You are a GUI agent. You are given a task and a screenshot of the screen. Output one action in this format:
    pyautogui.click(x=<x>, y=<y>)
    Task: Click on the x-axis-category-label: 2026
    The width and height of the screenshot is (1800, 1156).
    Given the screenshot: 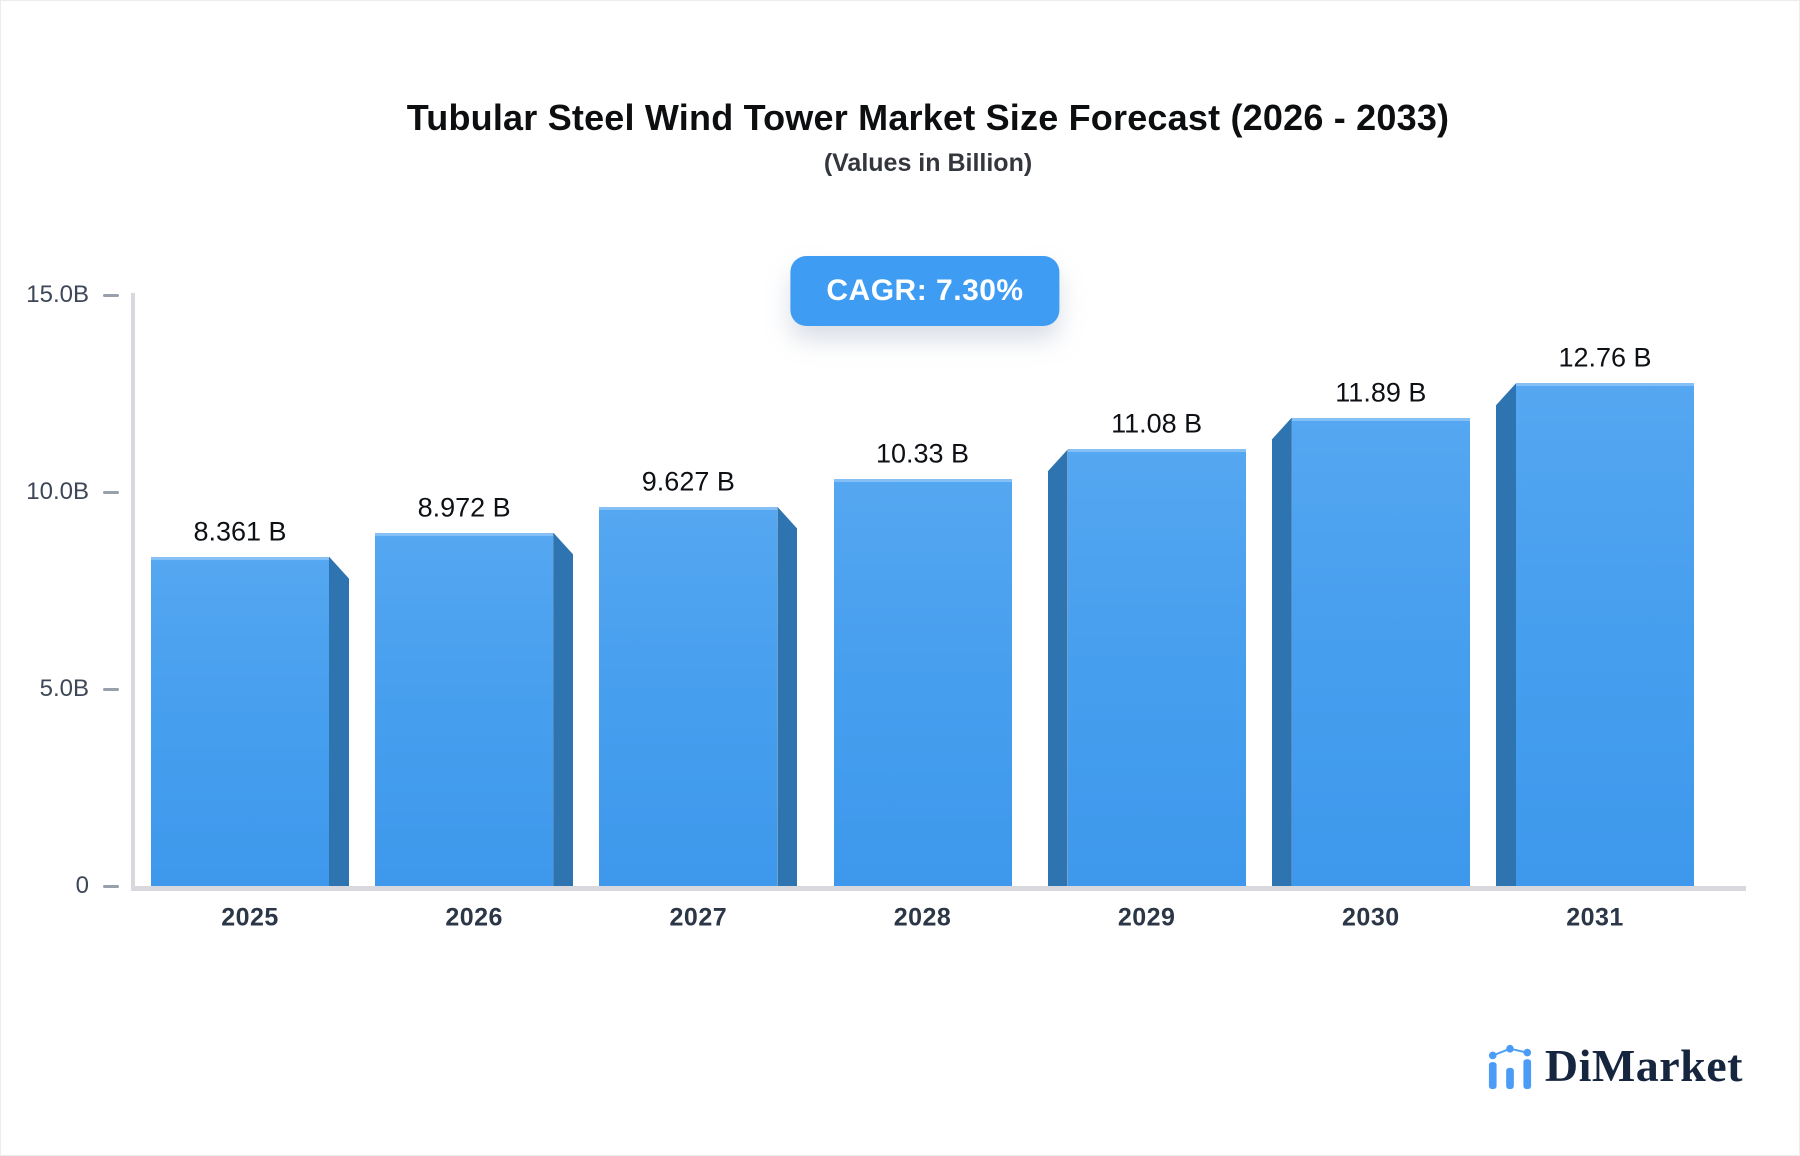 What is the action you would take?
    pyautogui.click(x=474, y=917)
    